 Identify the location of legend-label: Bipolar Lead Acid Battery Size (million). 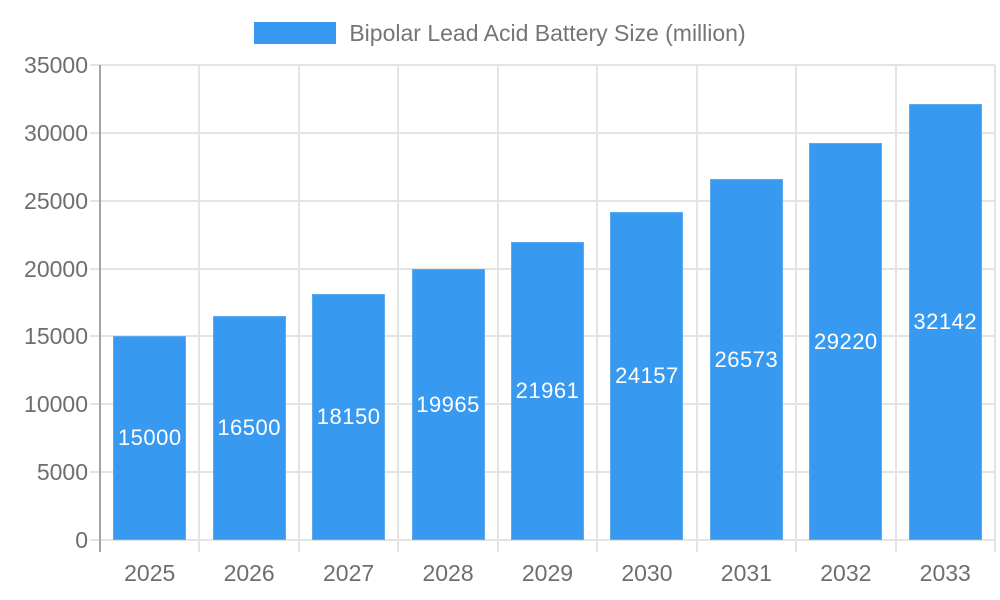
(547, 33).